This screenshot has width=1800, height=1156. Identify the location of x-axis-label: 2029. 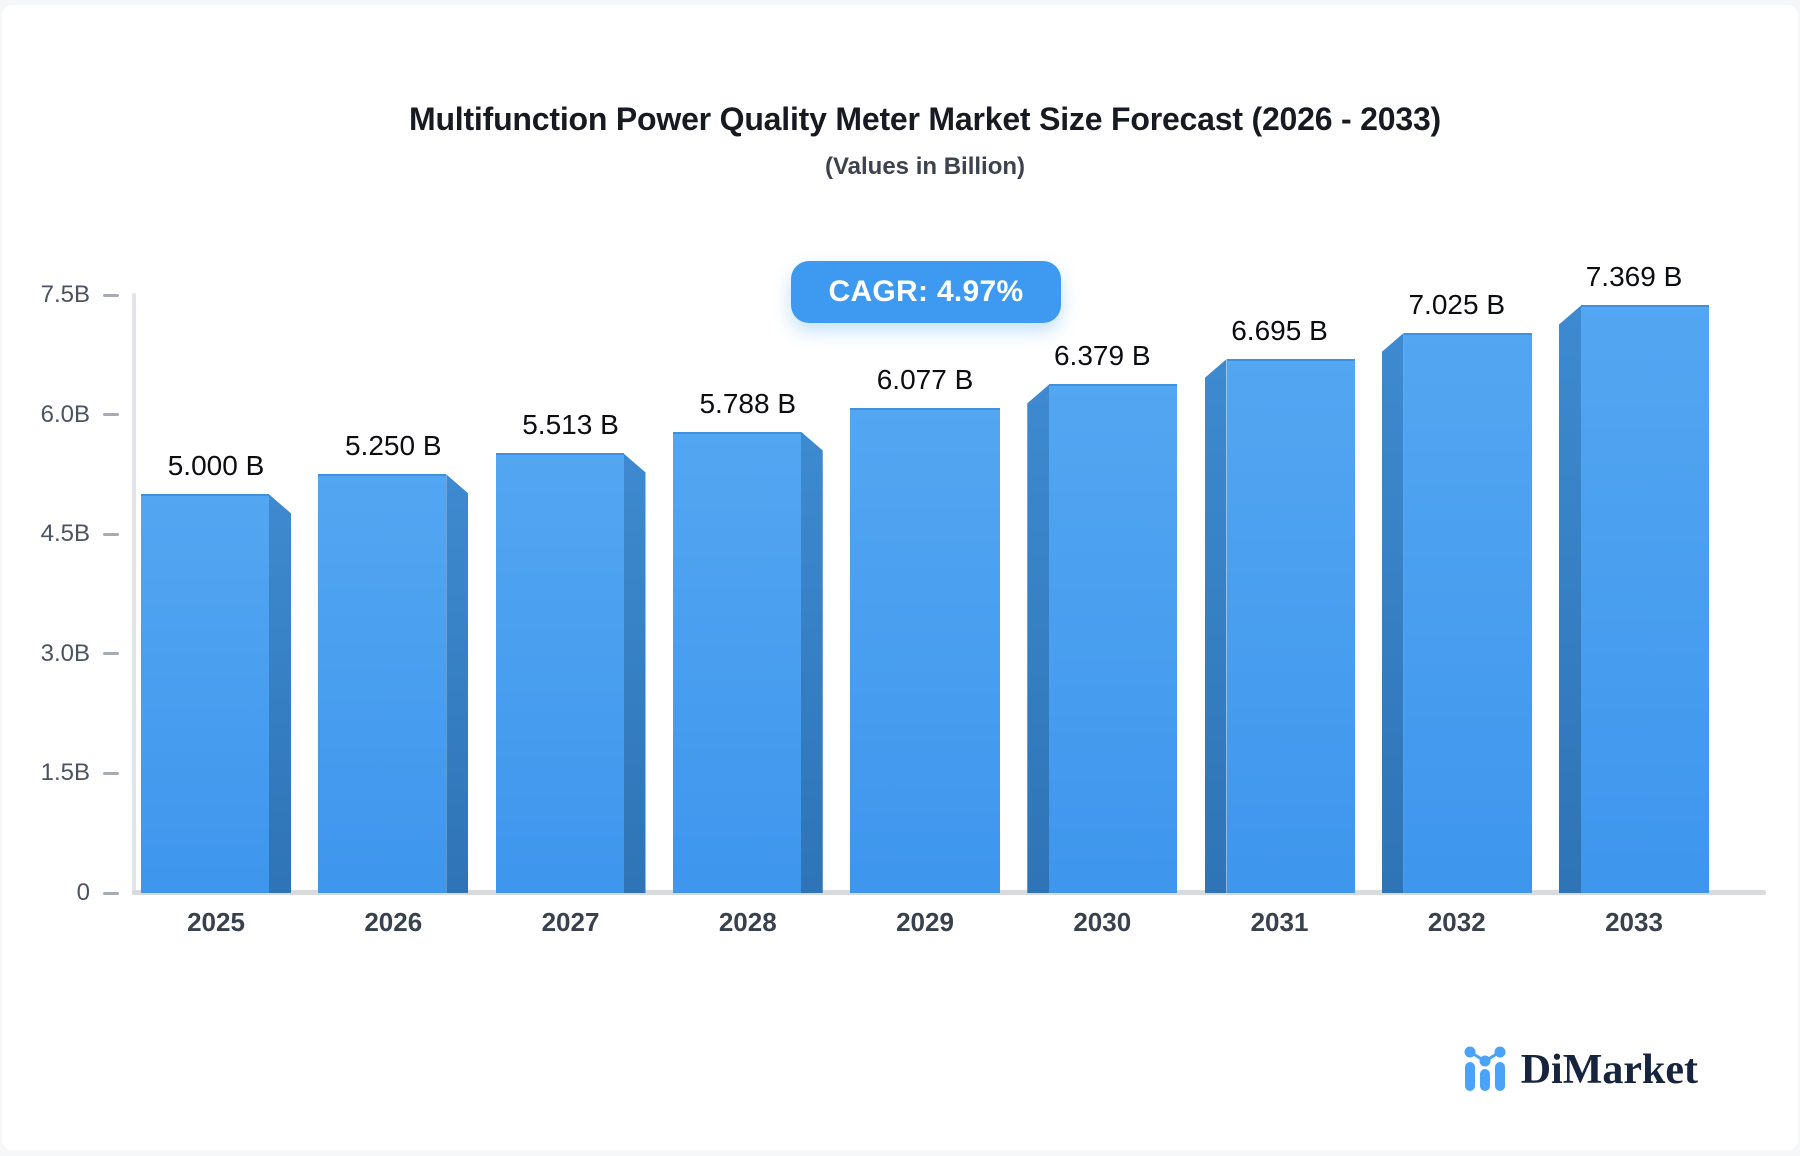
(925, 922).